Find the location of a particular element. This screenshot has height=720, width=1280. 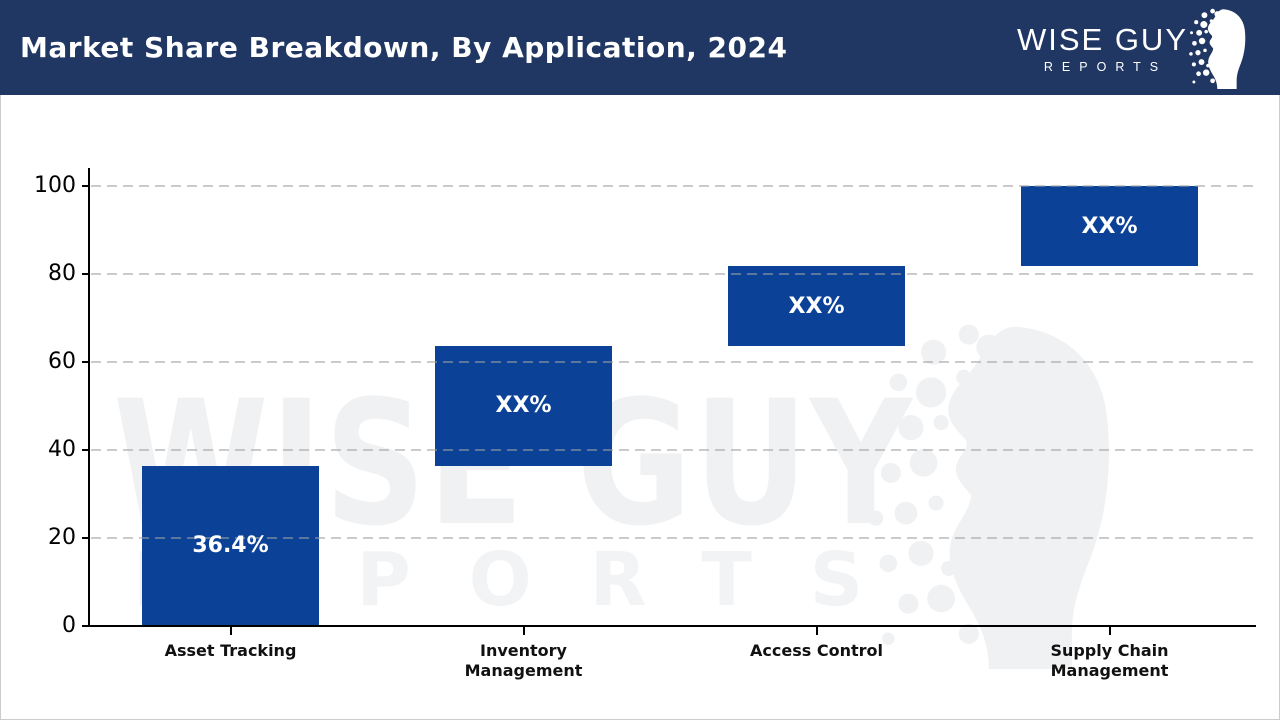

logo-wordmark: WISE GUY is located at coordinates (1102, 39).